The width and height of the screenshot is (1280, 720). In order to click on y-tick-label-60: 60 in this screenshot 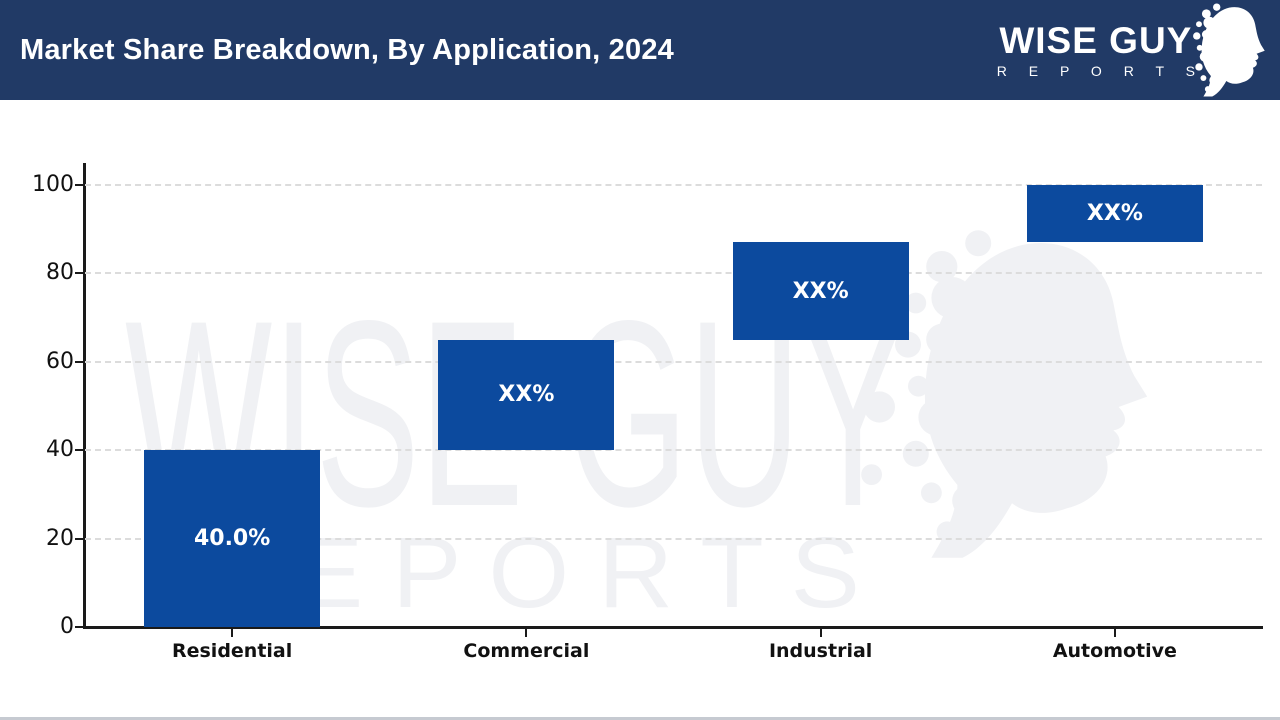, I will do `click(60, 361)`.